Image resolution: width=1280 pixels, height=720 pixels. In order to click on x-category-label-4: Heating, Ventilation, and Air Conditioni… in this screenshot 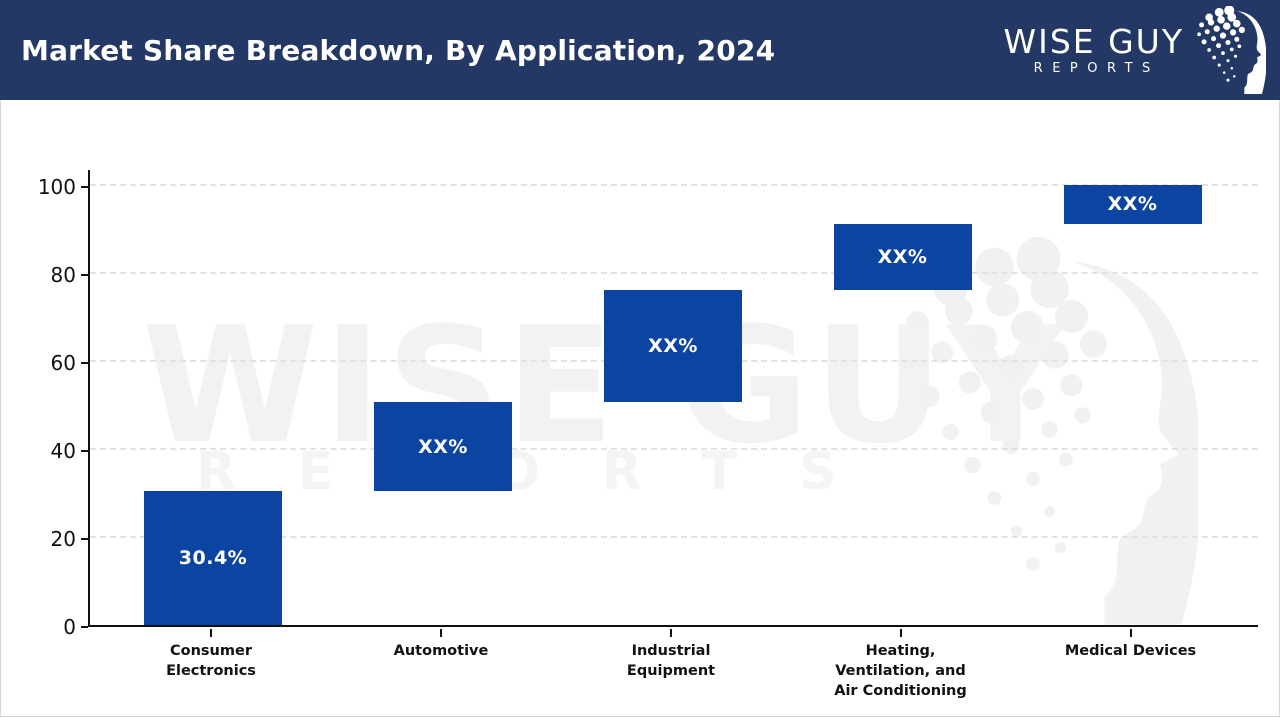, I will do `click(900, 671)`.